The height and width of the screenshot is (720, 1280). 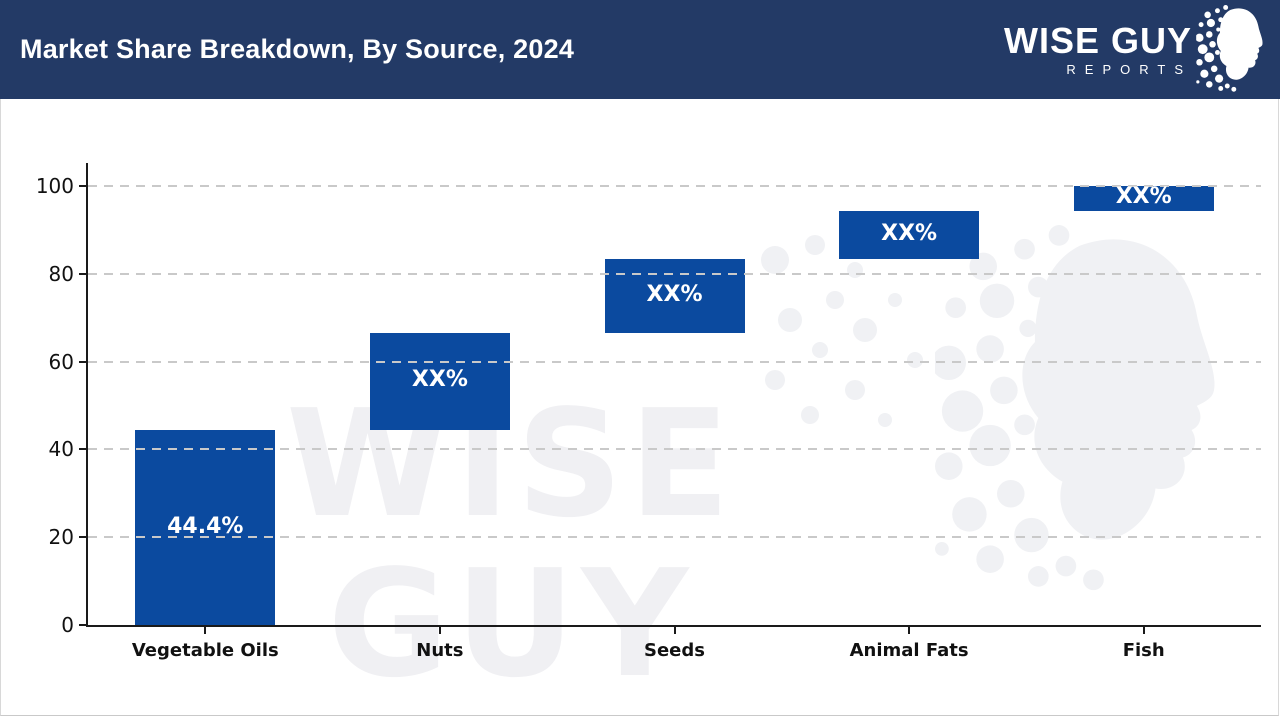 I want to click on y-tick-label: 80, so click(x=61, y=273).